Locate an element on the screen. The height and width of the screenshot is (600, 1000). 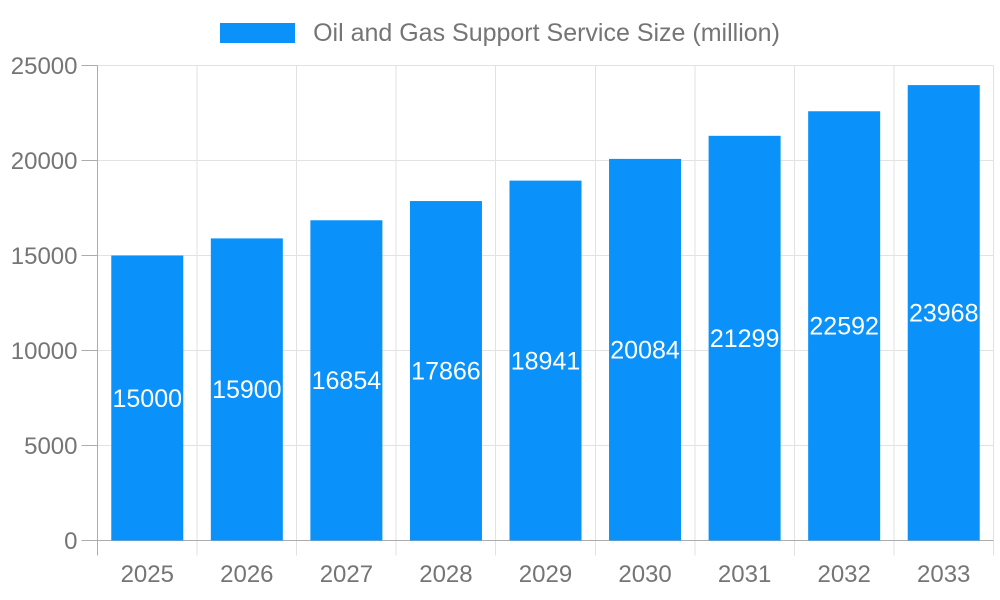
x-axis-tick-label: 2031 is located at coordinates (744, 574).